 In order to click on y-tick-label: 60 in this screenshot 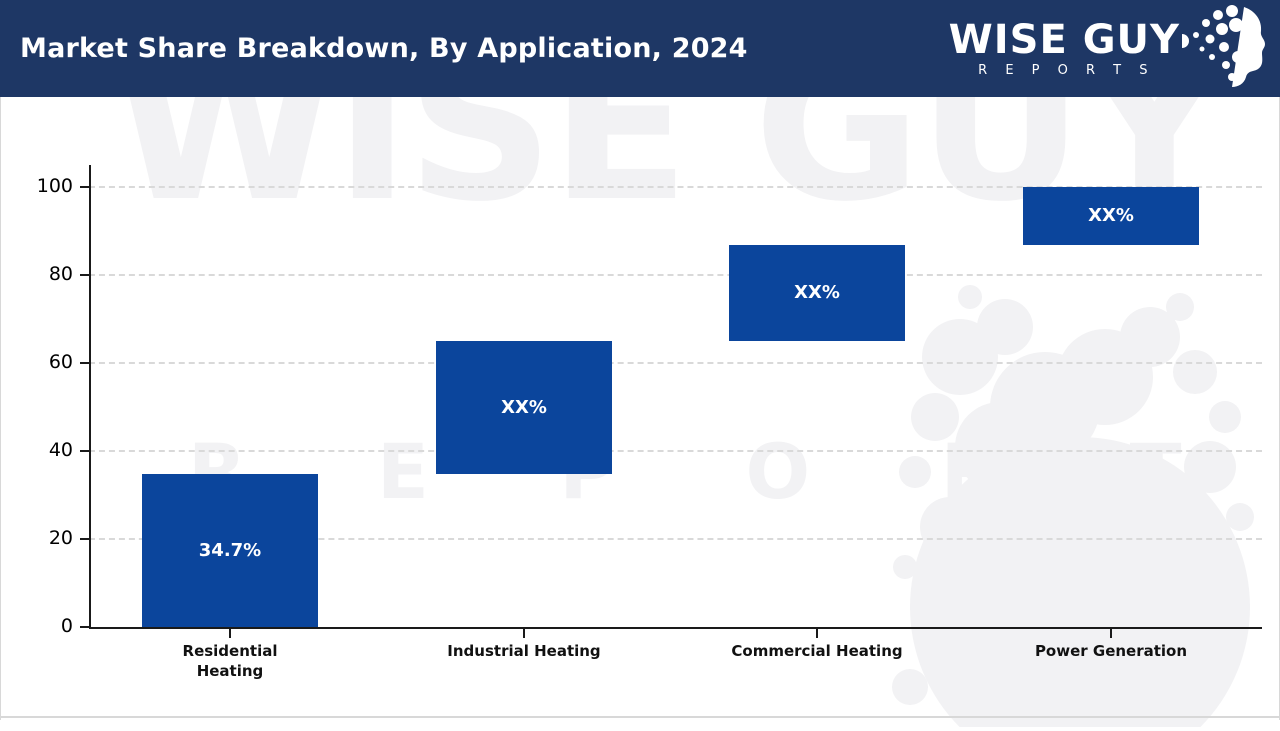, I will do `click(60, 362)`.